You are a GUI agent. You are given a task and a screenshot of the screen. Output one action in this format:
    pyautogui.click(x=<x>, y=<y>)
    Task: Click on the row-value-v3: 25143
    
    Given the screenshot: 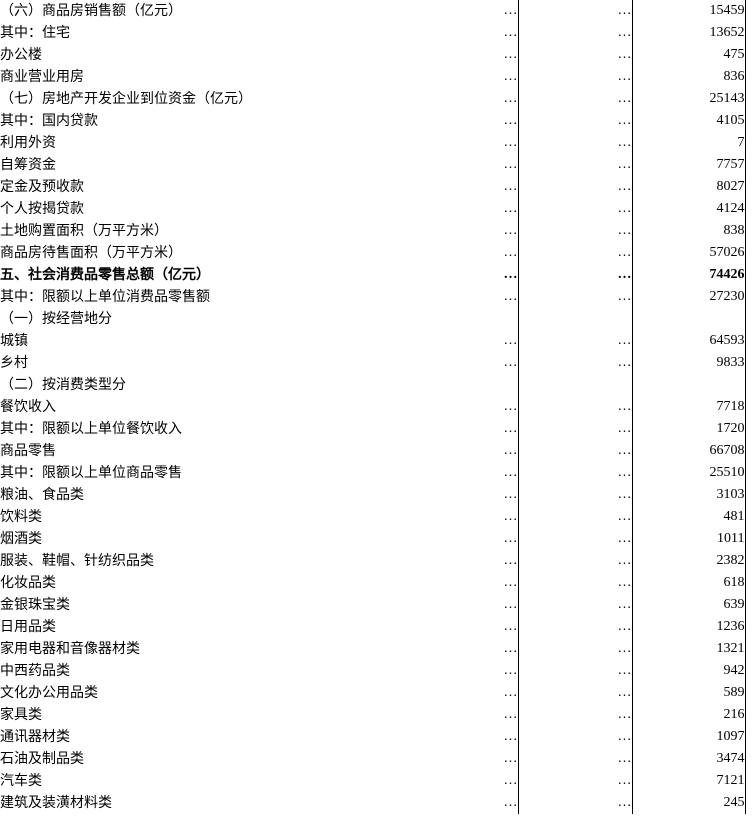 What is the action you would take?
    pyautogui.click(x=689, y=99)
    